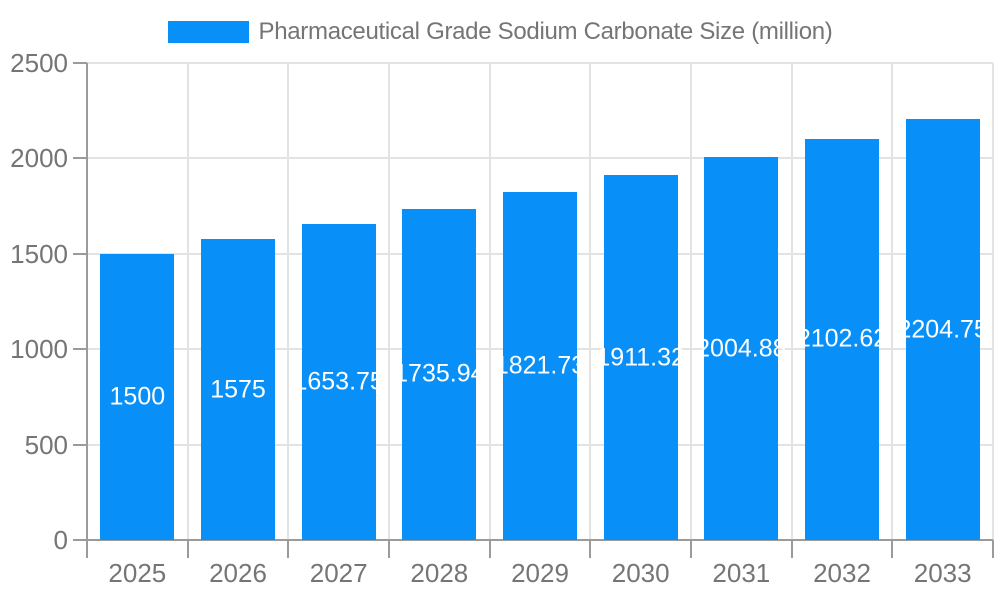  I want to click on x-axis-label: 2026, so click(238, 573).